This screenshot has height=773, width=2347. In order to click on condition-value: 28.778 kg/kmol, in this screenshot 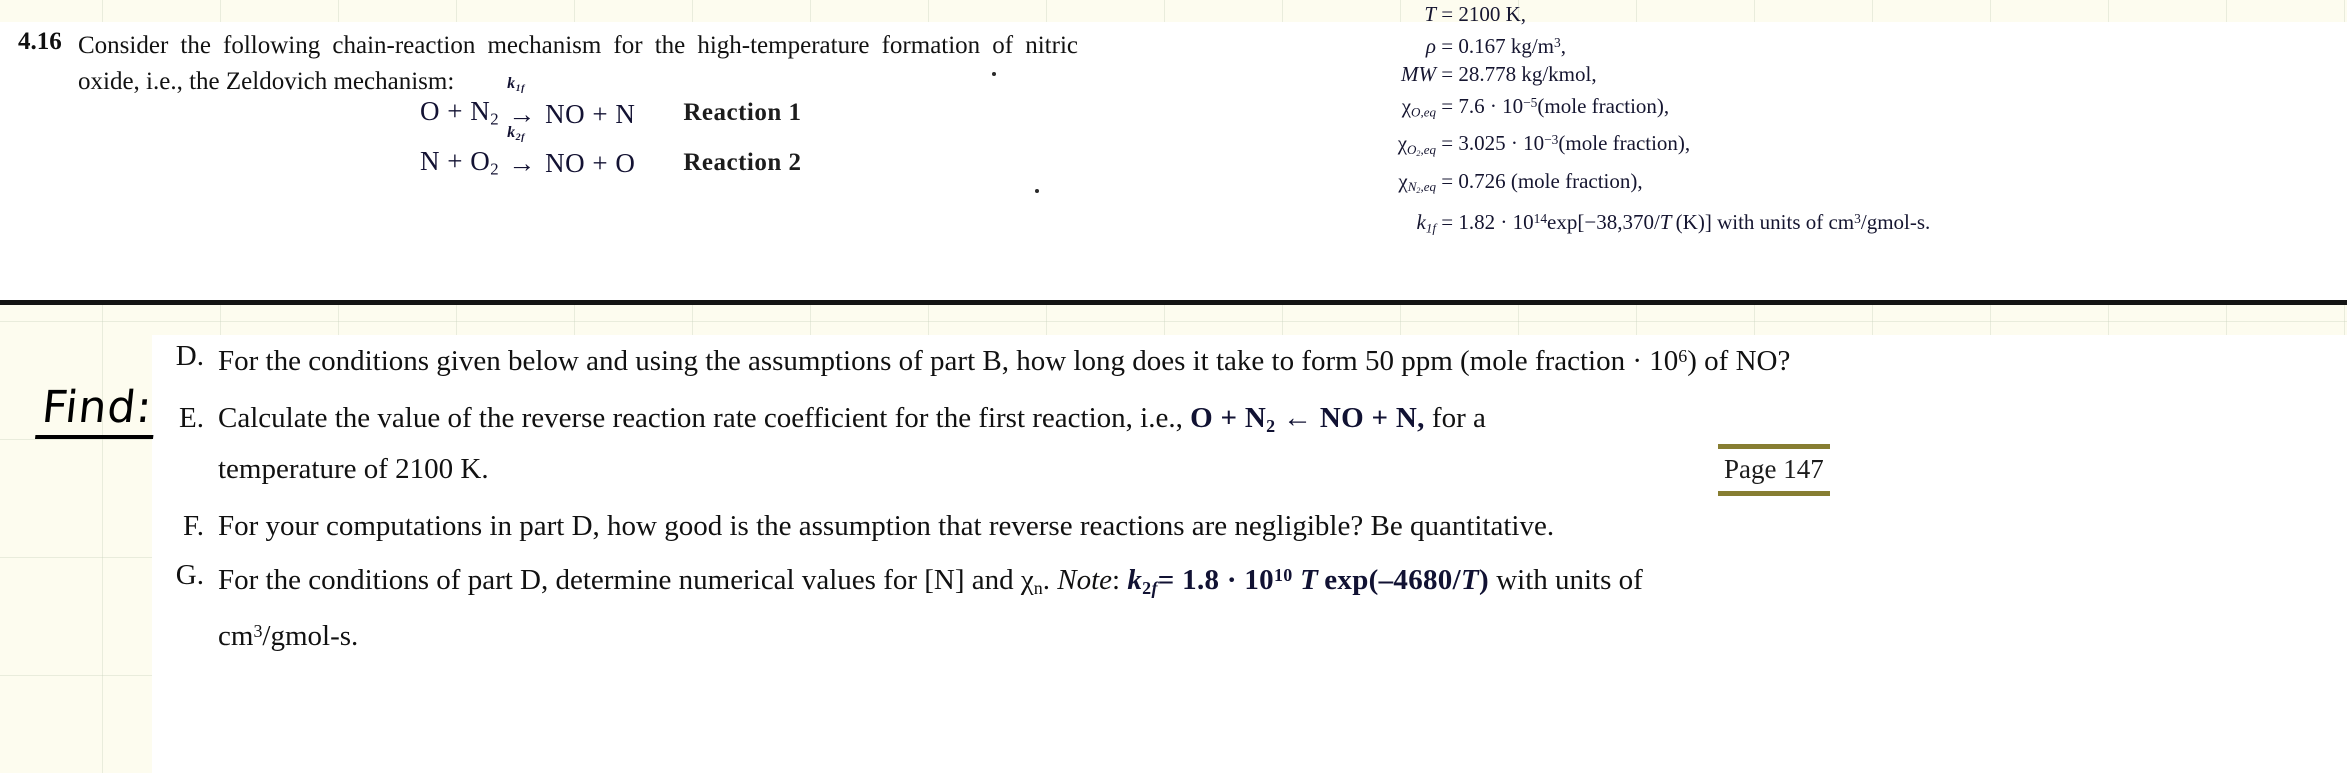, I will do `click(1527, 74)`.